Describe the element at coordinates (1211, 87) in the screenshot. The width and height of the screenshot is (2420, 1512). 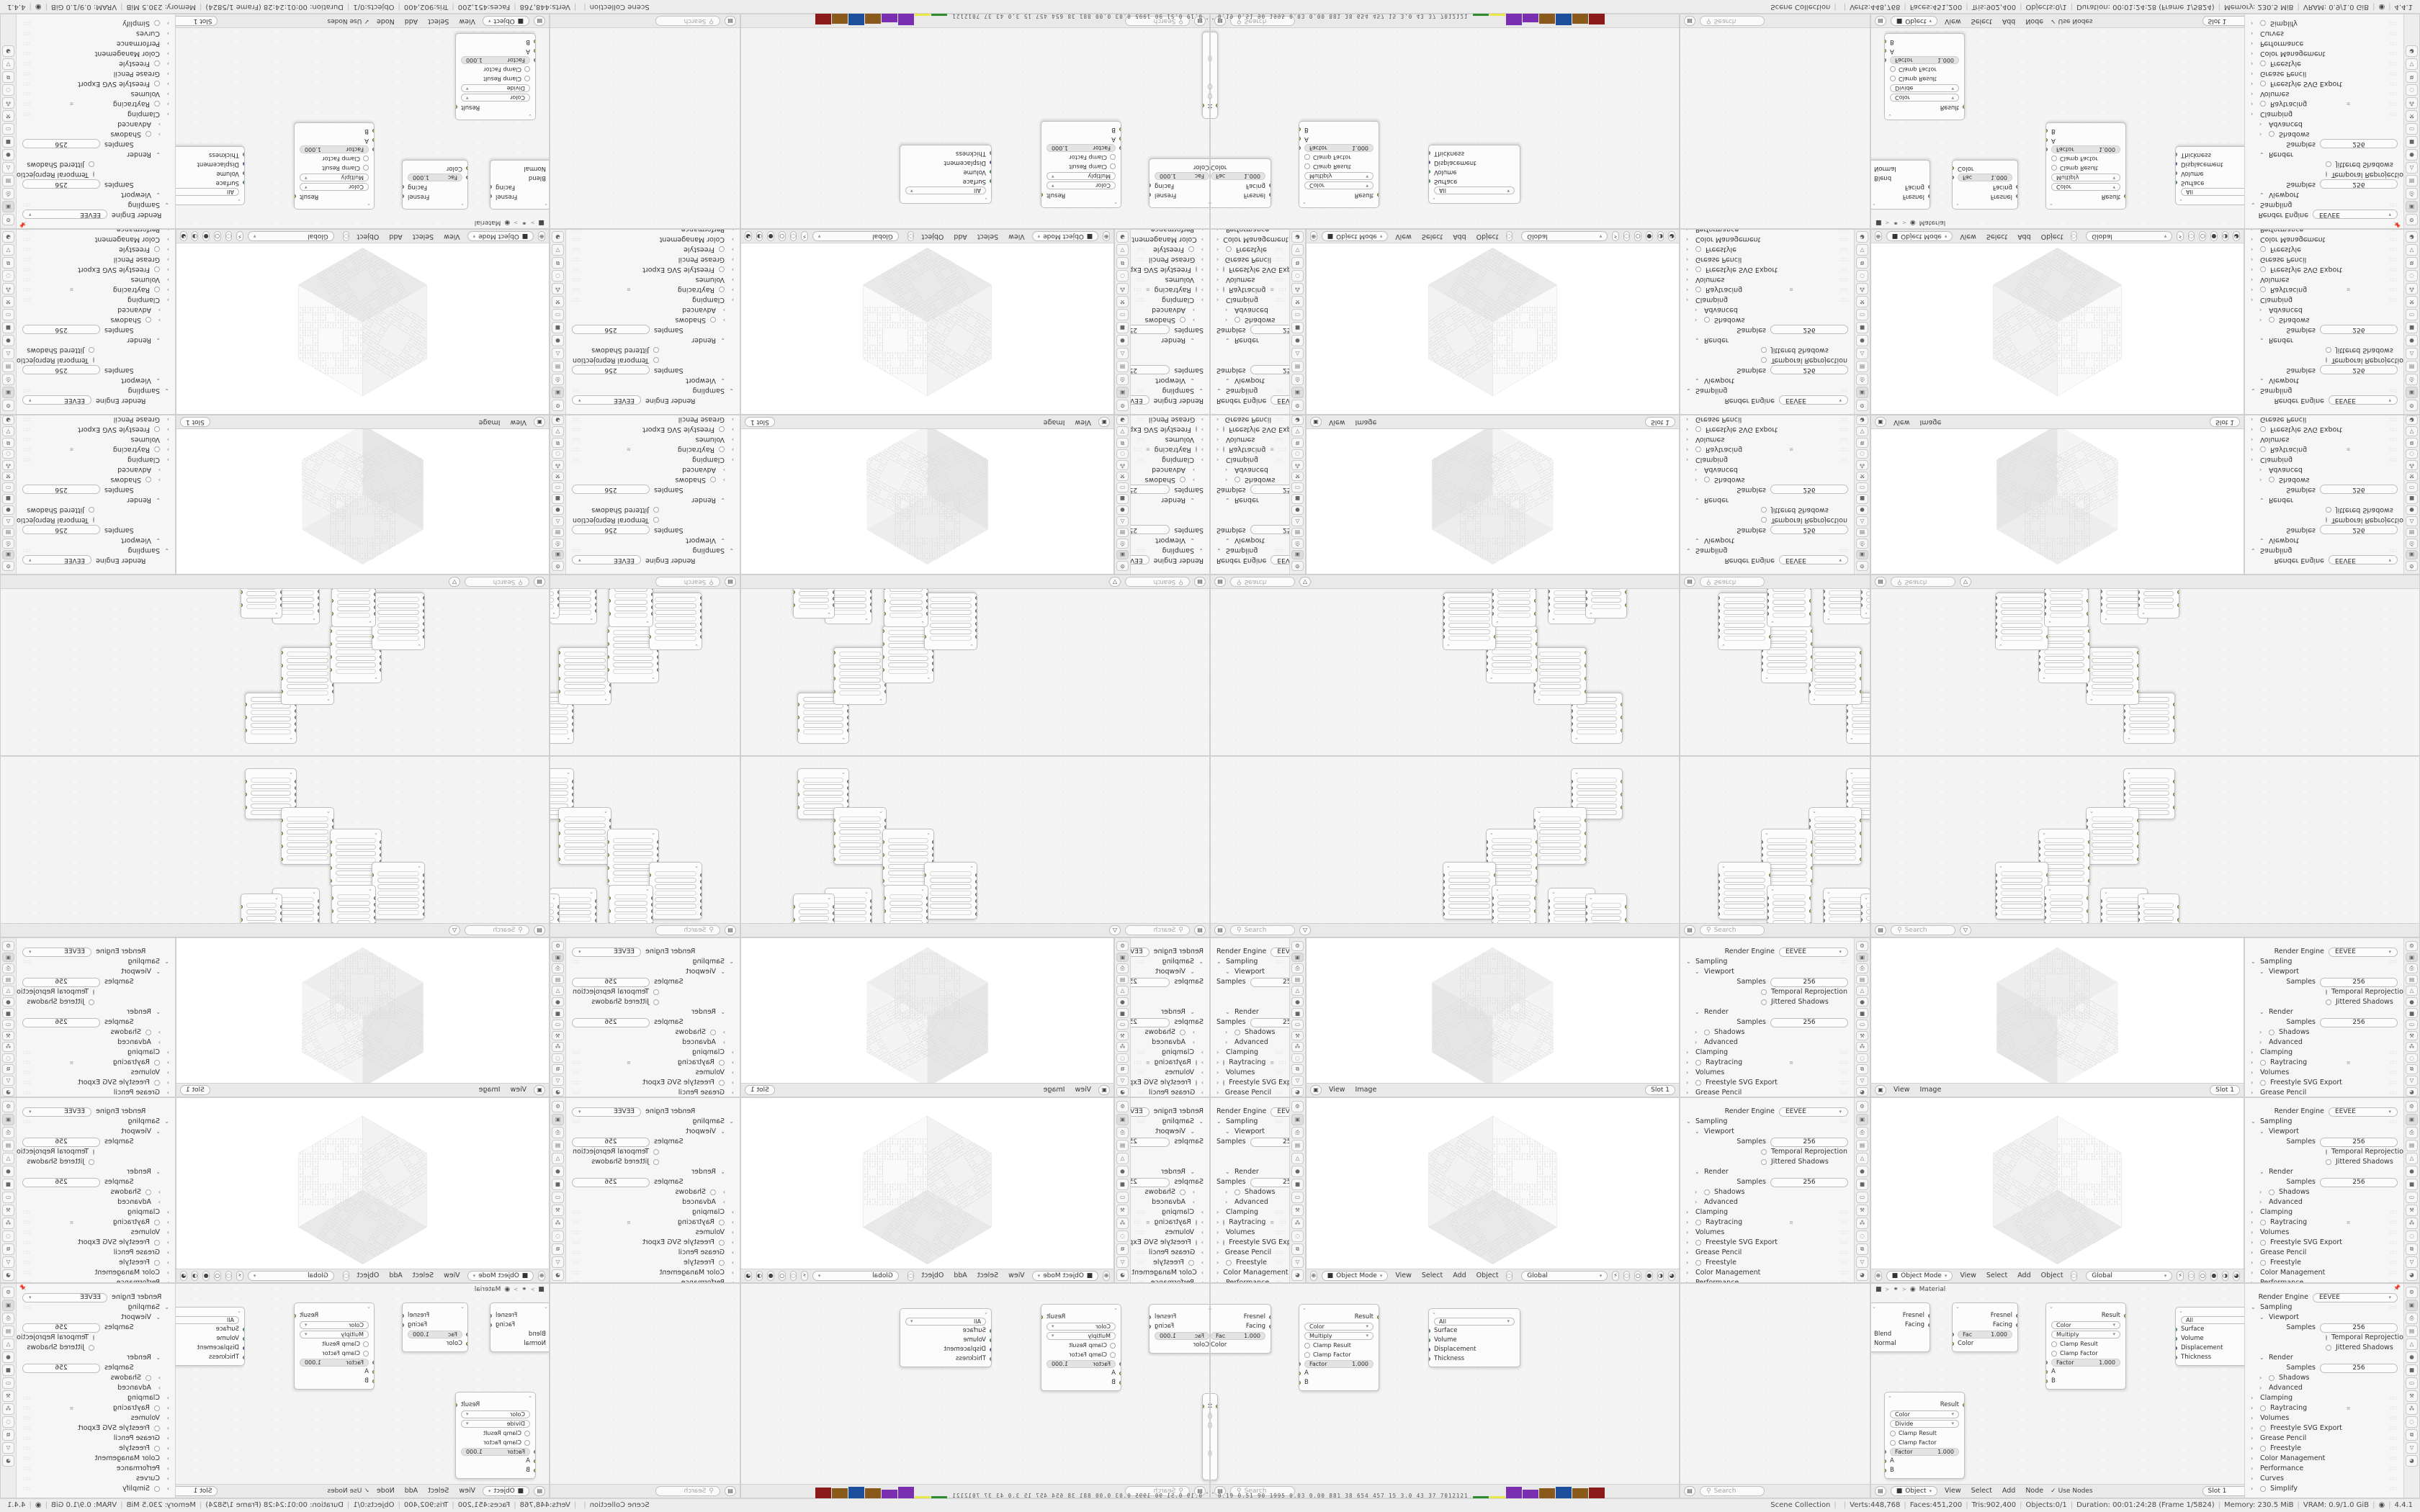
I see `node-dropdown: Divide▾` at that location.